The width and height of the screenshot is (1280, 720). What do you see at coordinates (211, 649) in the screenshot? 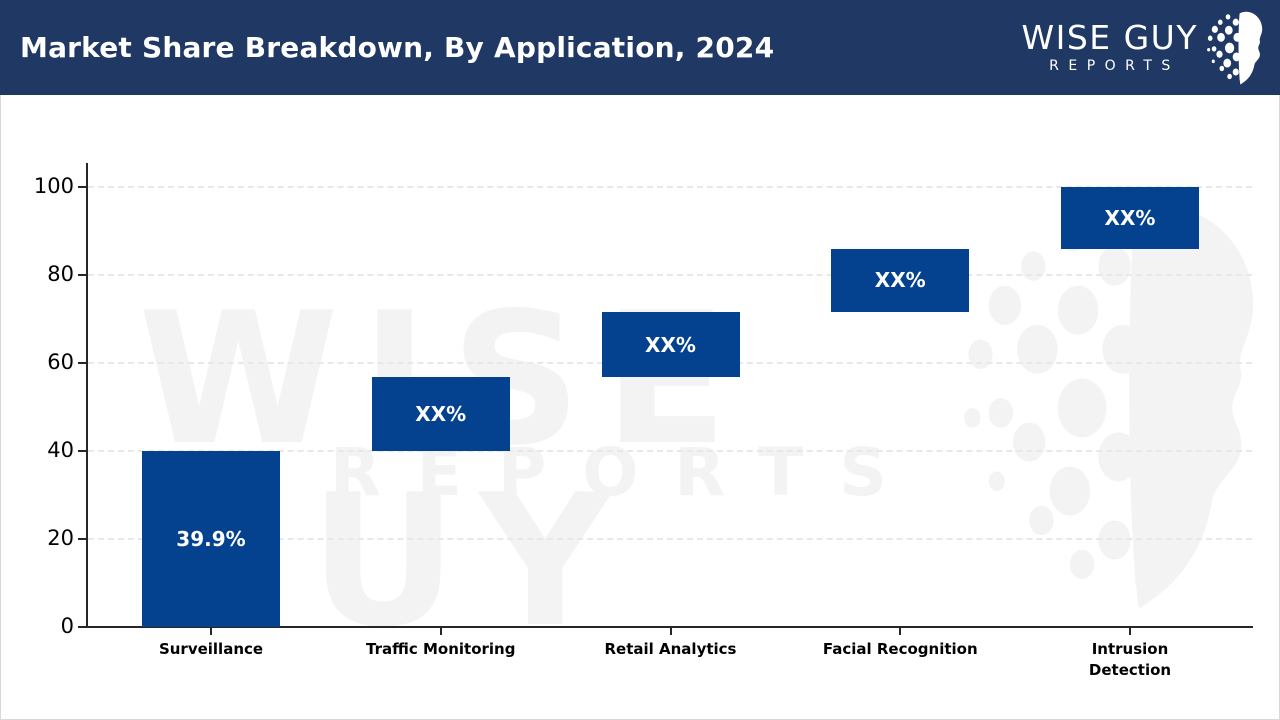
I see `x-tick-label: Surveillance` at bounding box center [211, 649].